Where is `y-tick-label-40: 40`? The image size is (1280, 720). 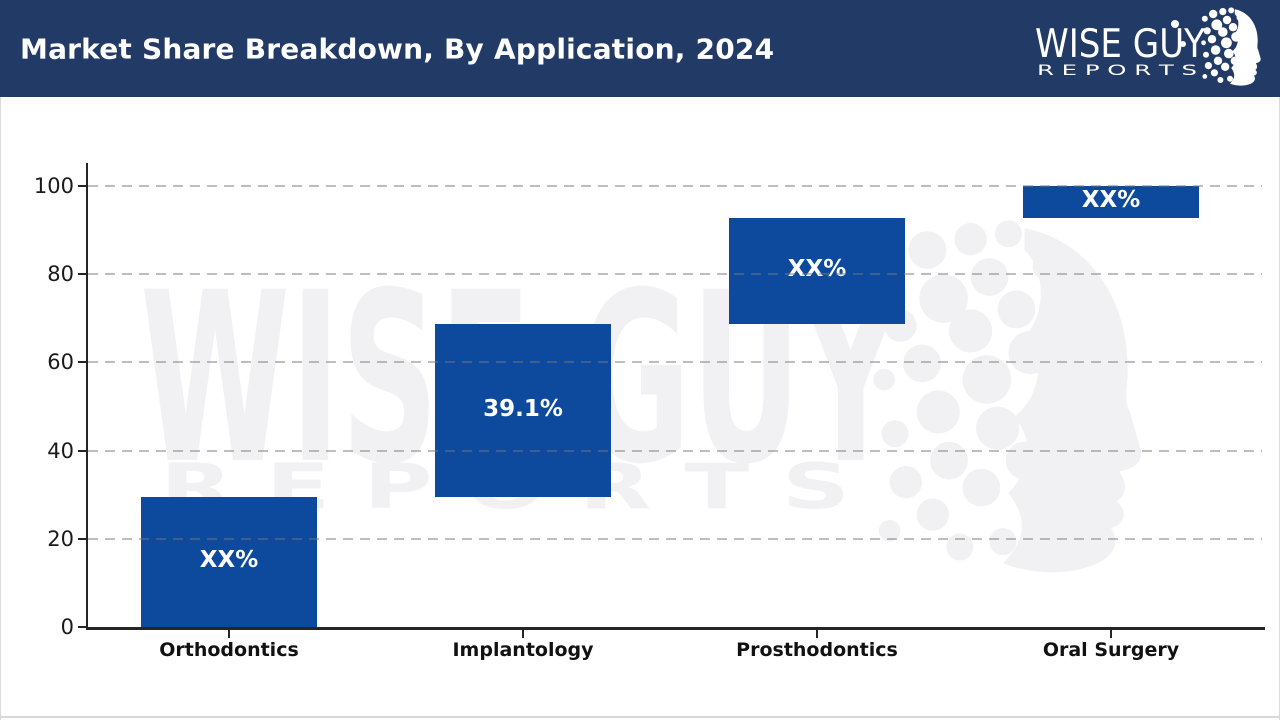 y-tick-label-40: 40 is located at coordinates (60, 450).